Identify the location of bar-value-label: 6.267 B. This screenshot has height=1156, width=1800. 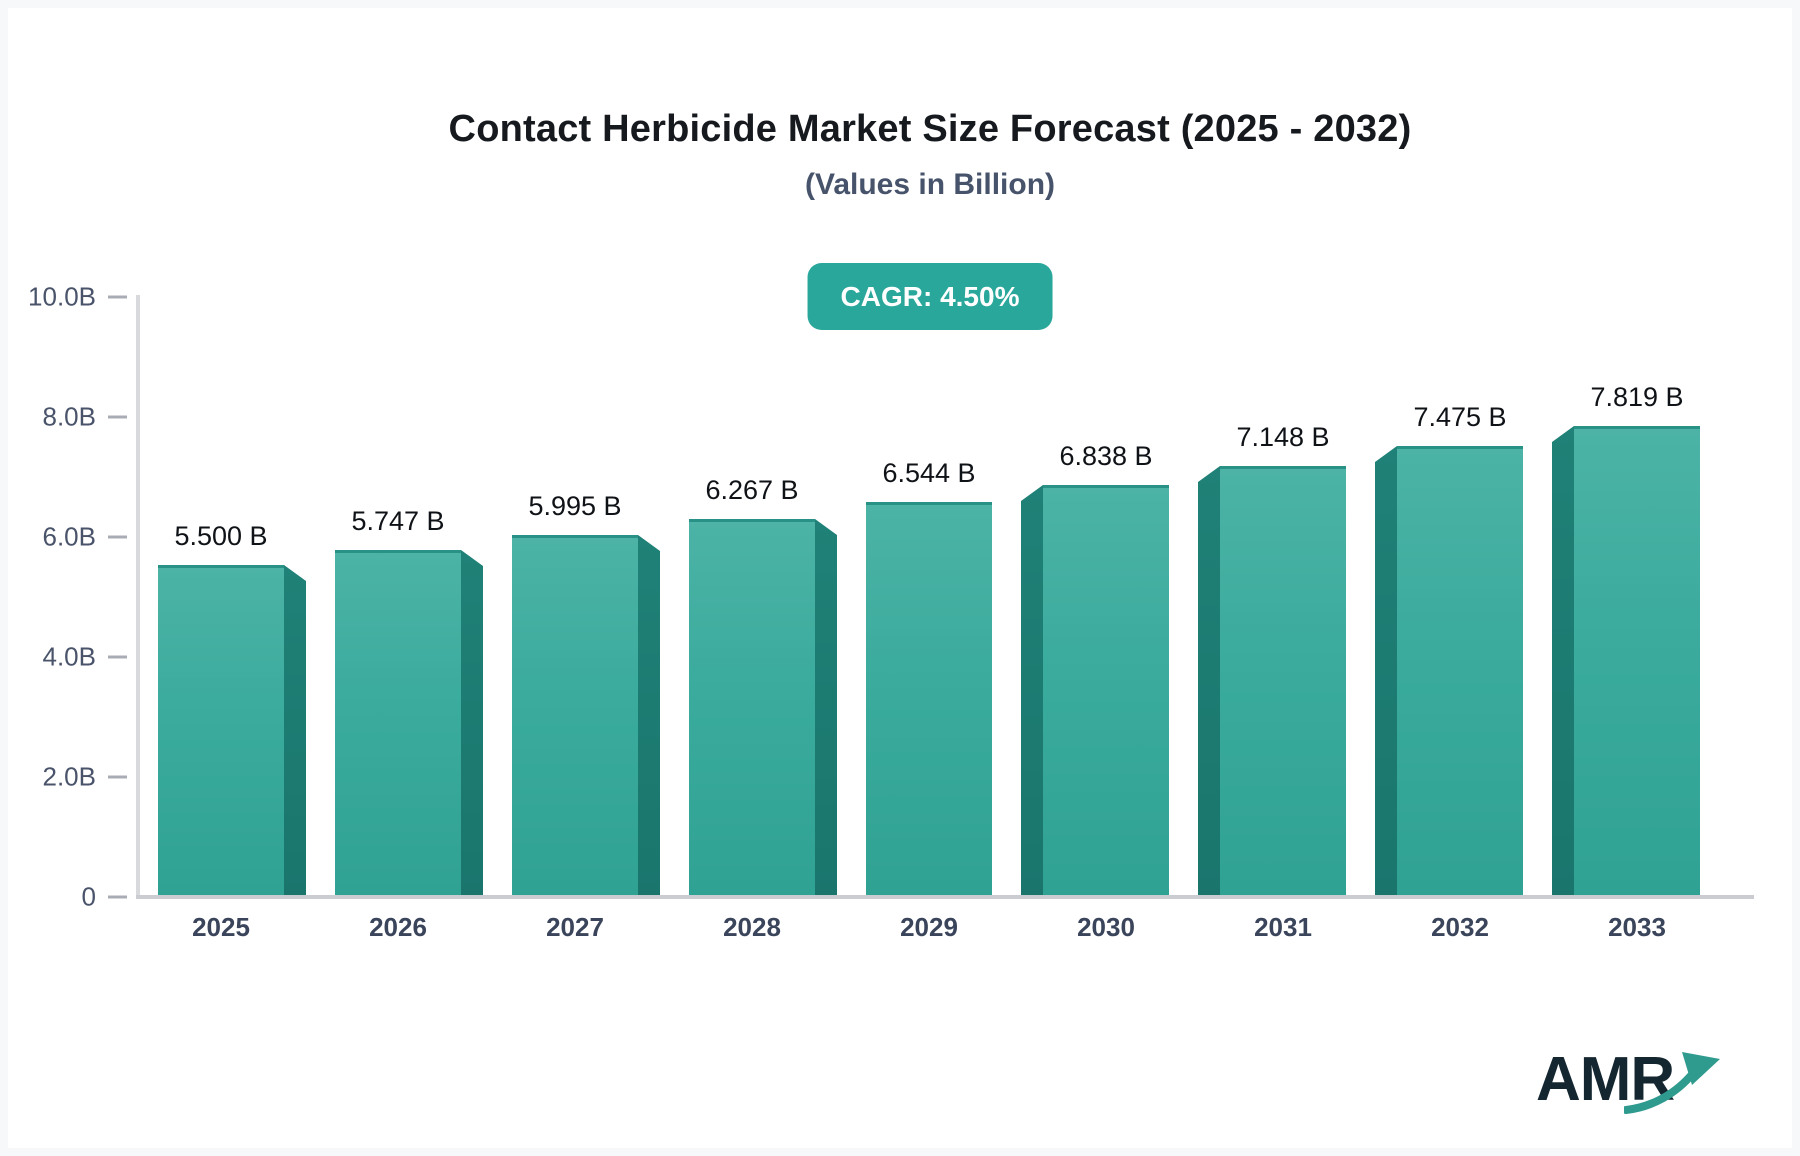
(752, 490).